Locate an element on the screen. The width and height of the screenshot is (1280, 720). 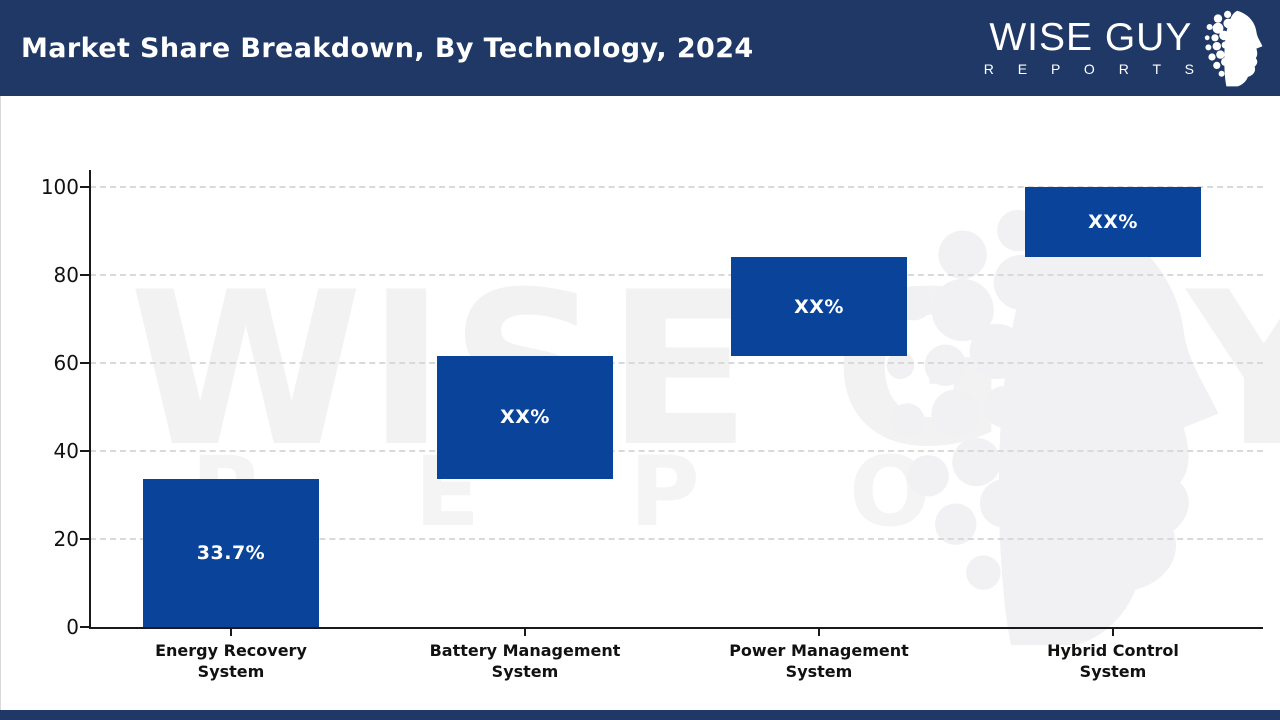
bar-3: XX% is located at coordinates (1113, 222).